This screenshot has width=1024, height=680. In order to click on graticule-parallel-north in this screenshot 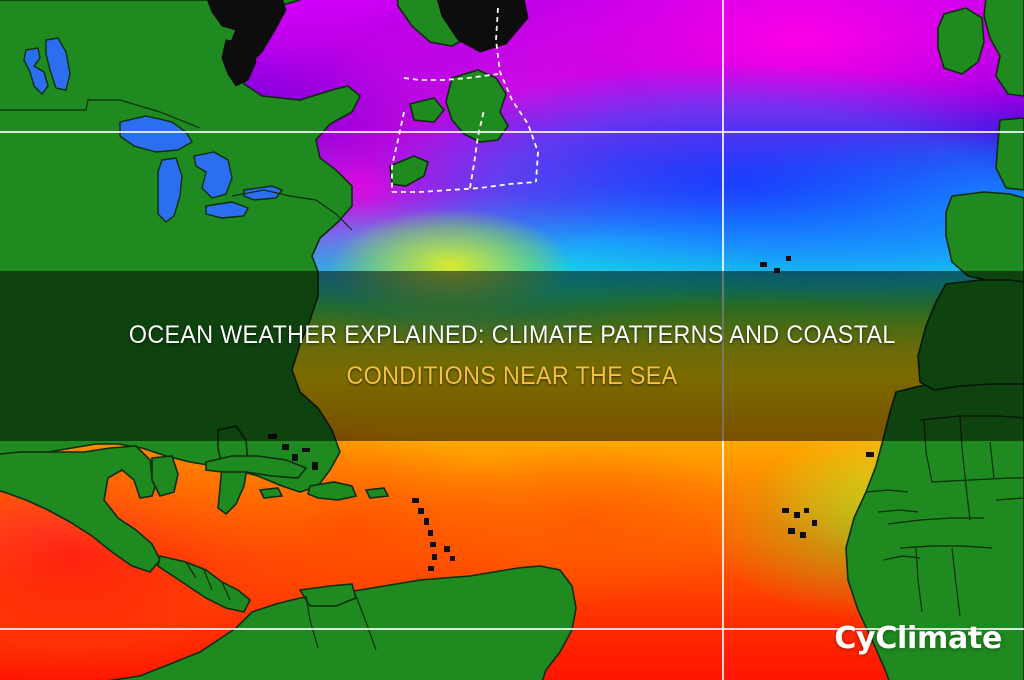, I will do `click(512, 132)`.